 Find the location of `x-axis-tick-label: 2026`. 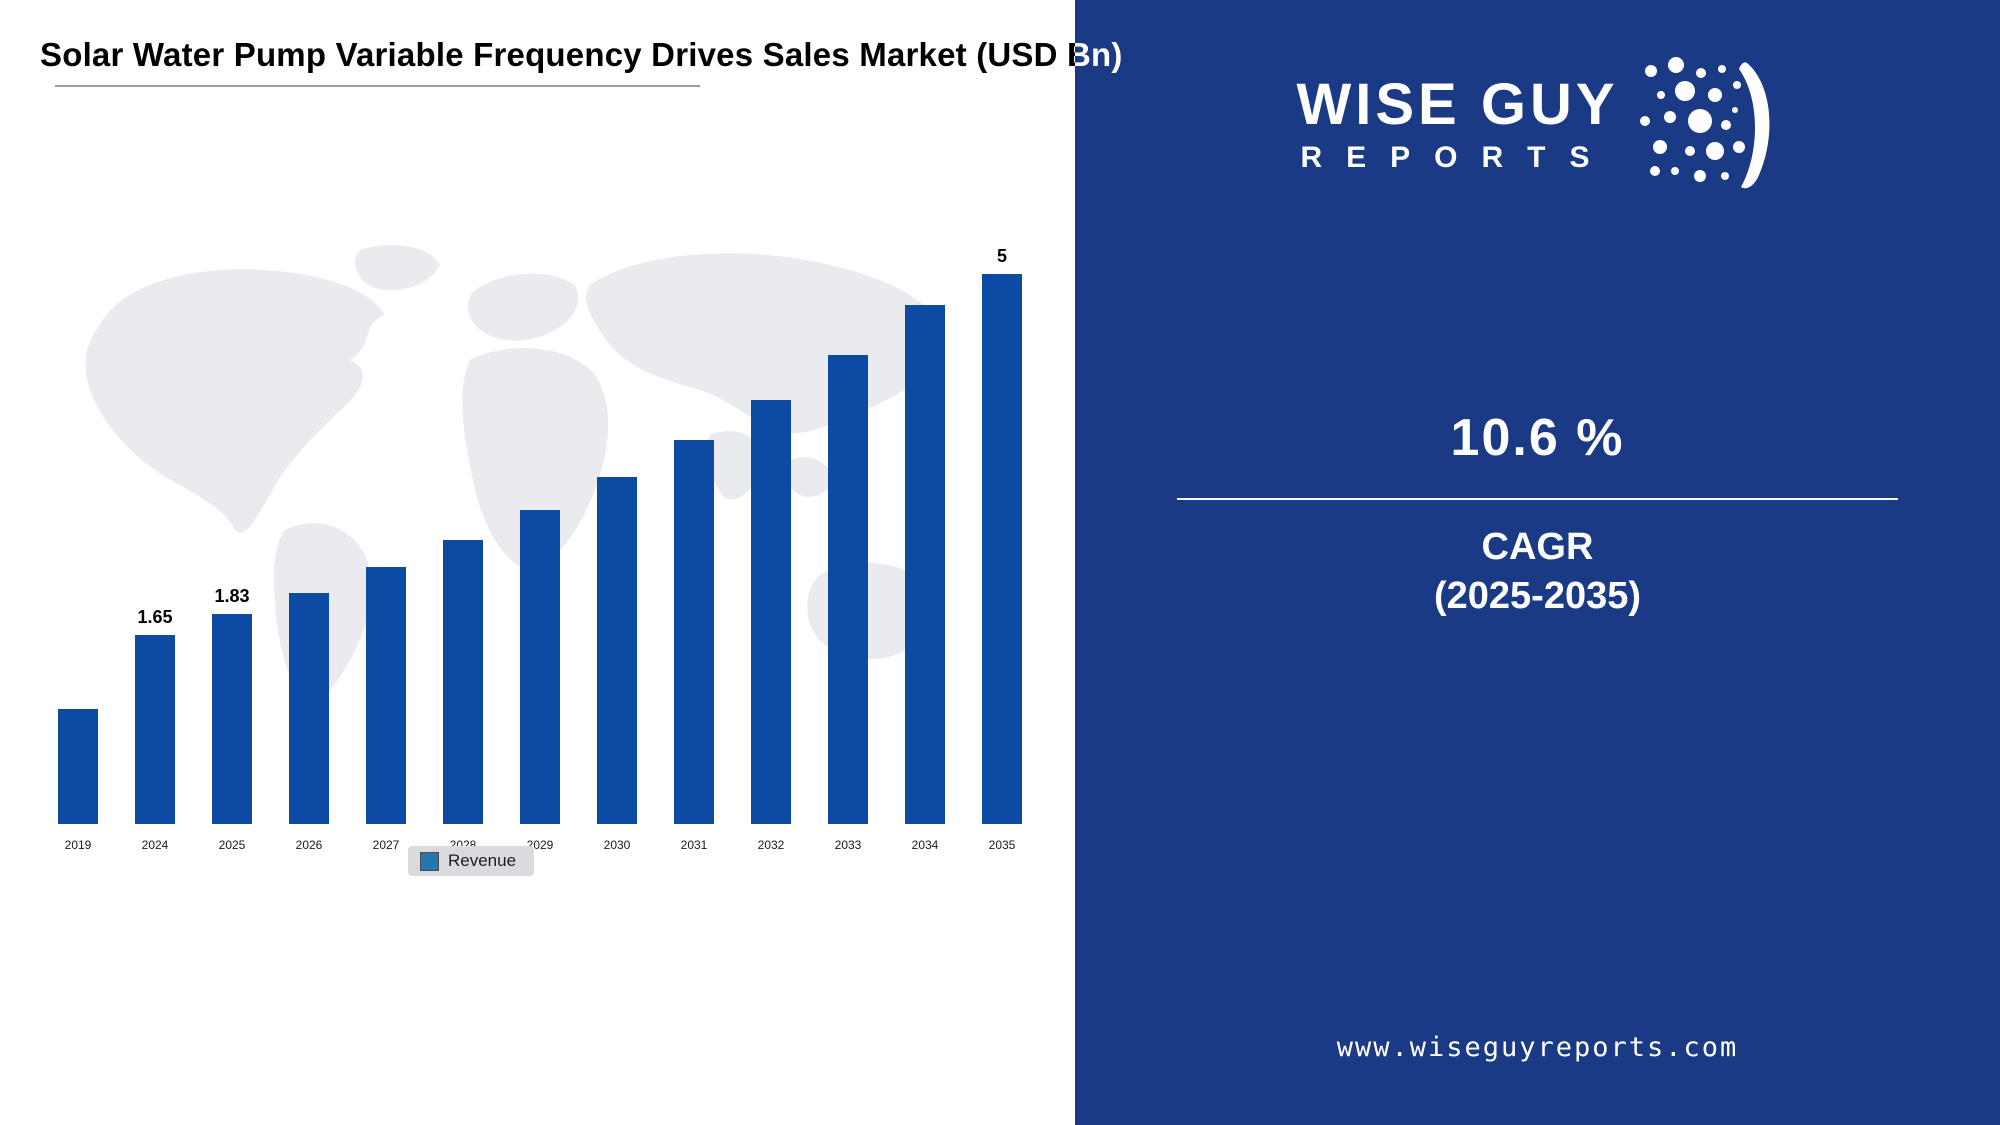

x-axis-tick-label: 2026 is located at coordinates (309, 845).